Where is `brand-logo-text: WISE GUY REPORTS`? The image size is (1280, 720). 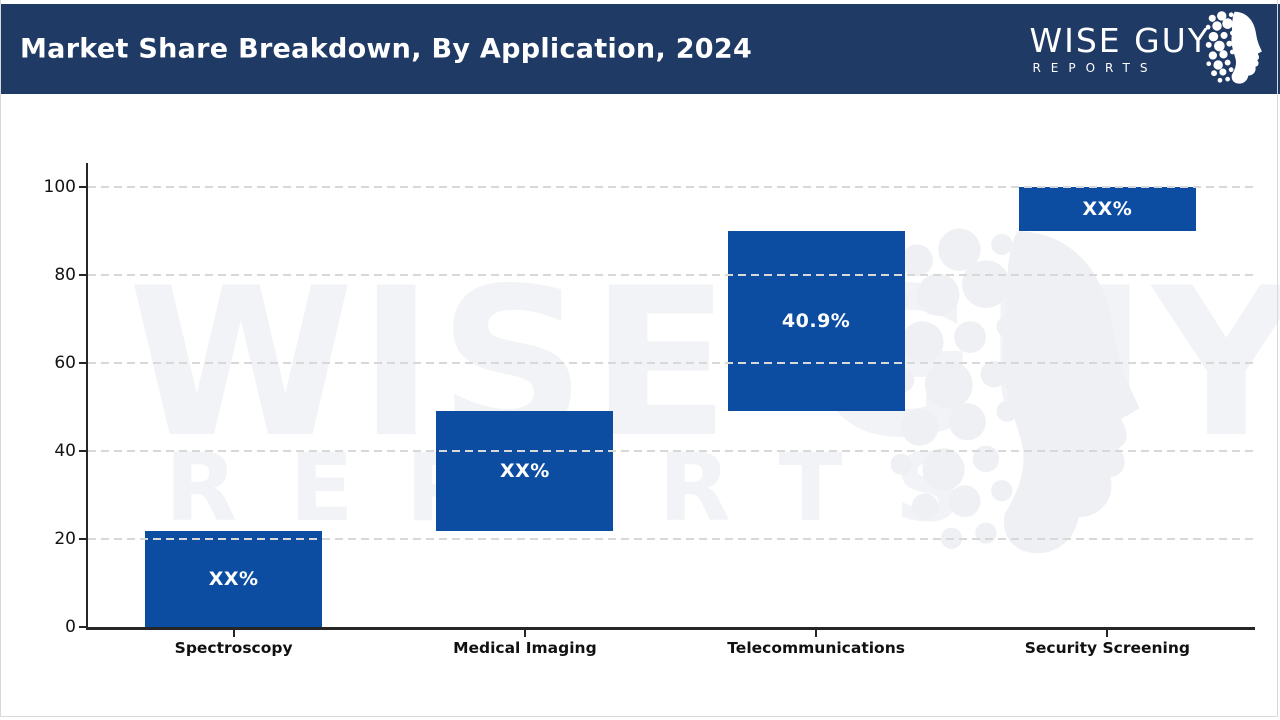 brand-logo-text: WISE GUY REPORTS is located at coordinates (1119, 49).